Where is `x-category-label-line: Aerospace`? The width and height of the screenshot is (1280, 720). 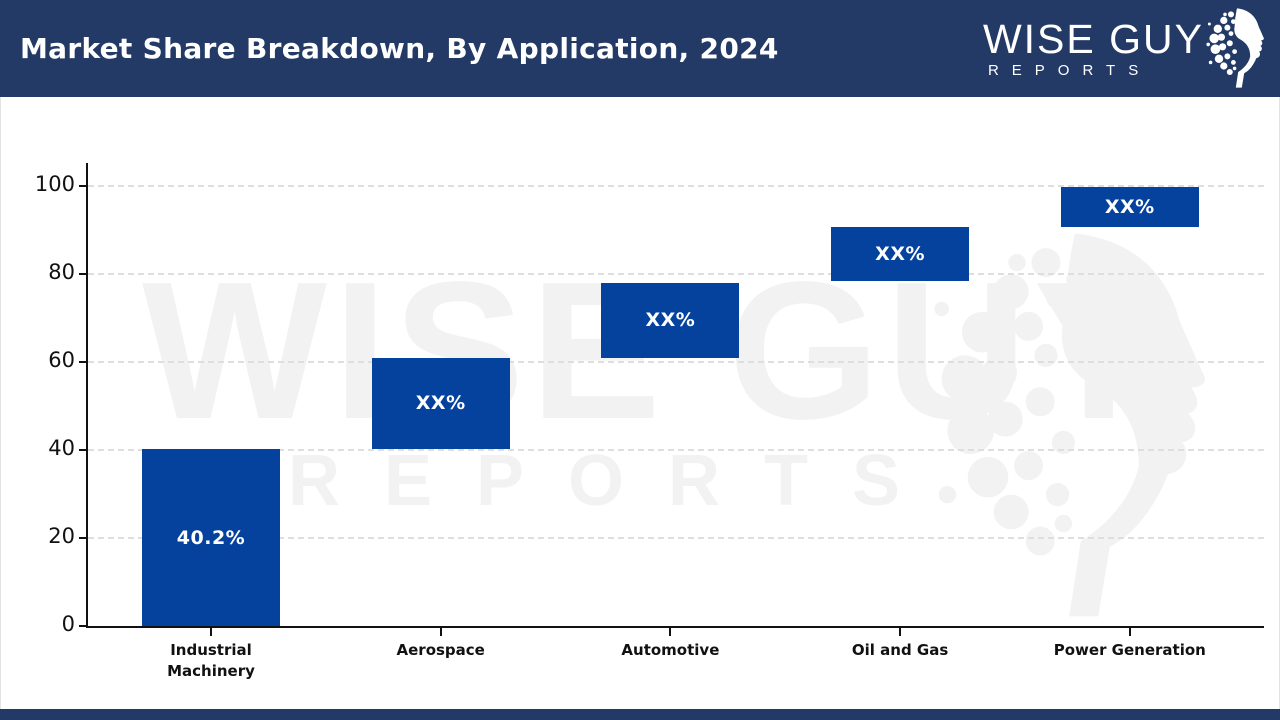 x-category-label-line: Aerospace is located at coordinates (440, 650).